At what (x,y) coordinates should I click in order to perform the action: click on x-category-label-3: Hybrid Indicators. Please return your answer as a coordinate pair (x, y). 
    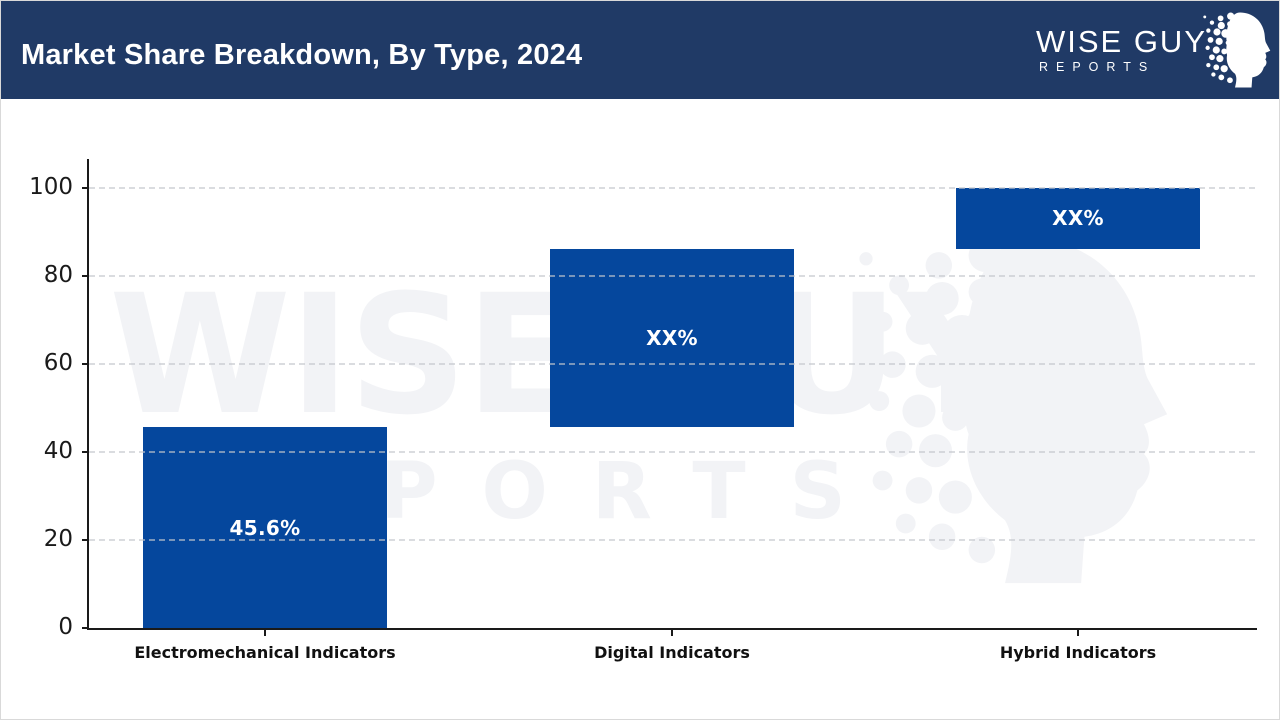
    Looking at the image, I should click on (1078, 652).